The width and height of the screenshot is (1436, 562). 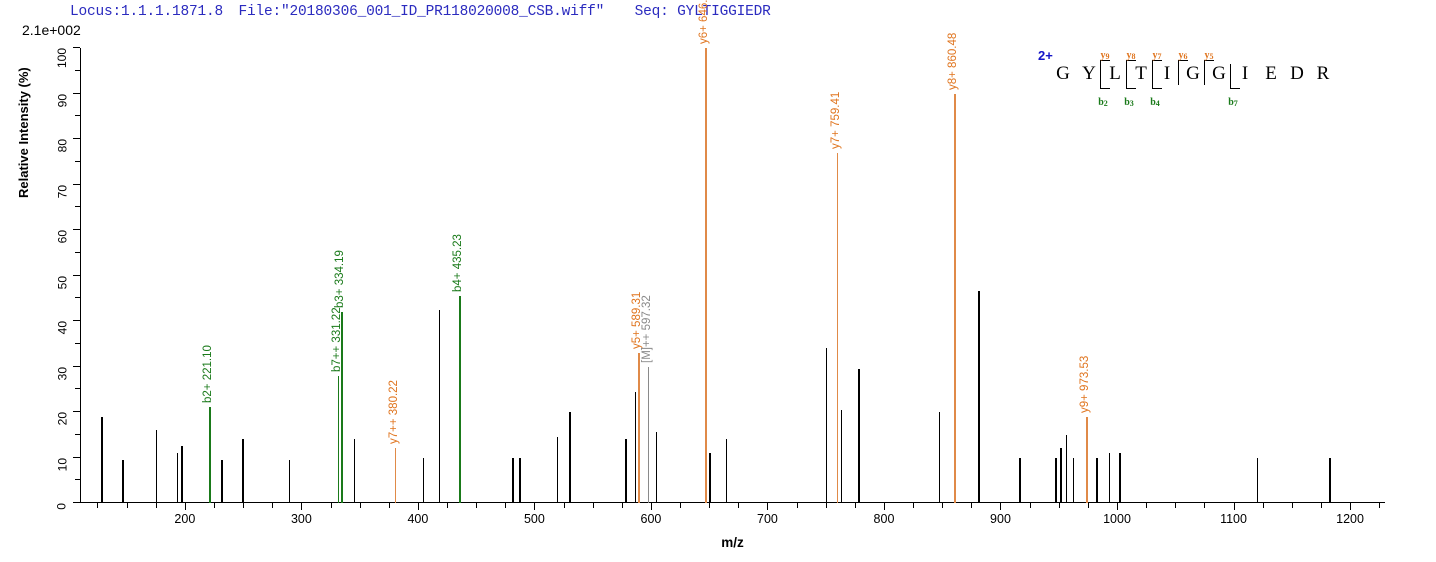 I want to click on x-axis-line, so click(x=732, y=502).